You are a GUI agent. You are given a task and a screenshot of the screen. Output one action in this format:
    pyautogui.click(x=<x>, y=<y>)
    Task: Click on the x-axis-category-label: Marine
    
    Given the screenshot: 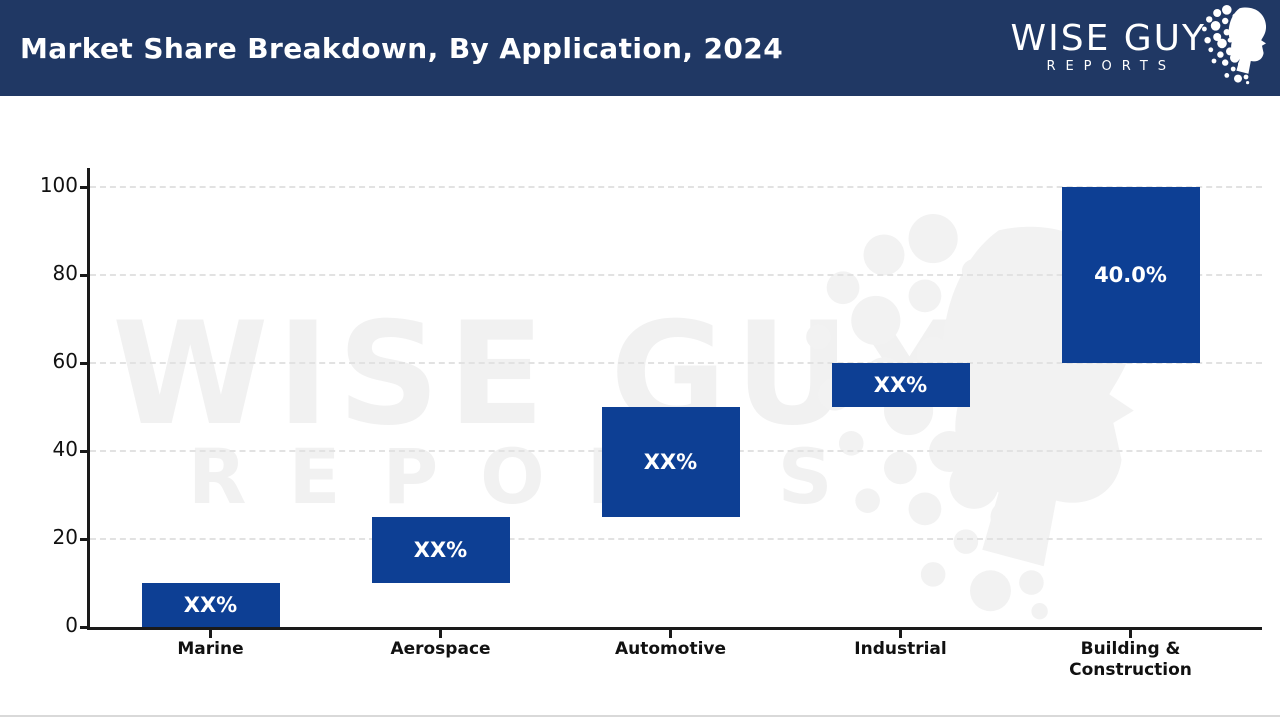 What is the action you would take?
    pyautogui.click(x=210, y=649)
    